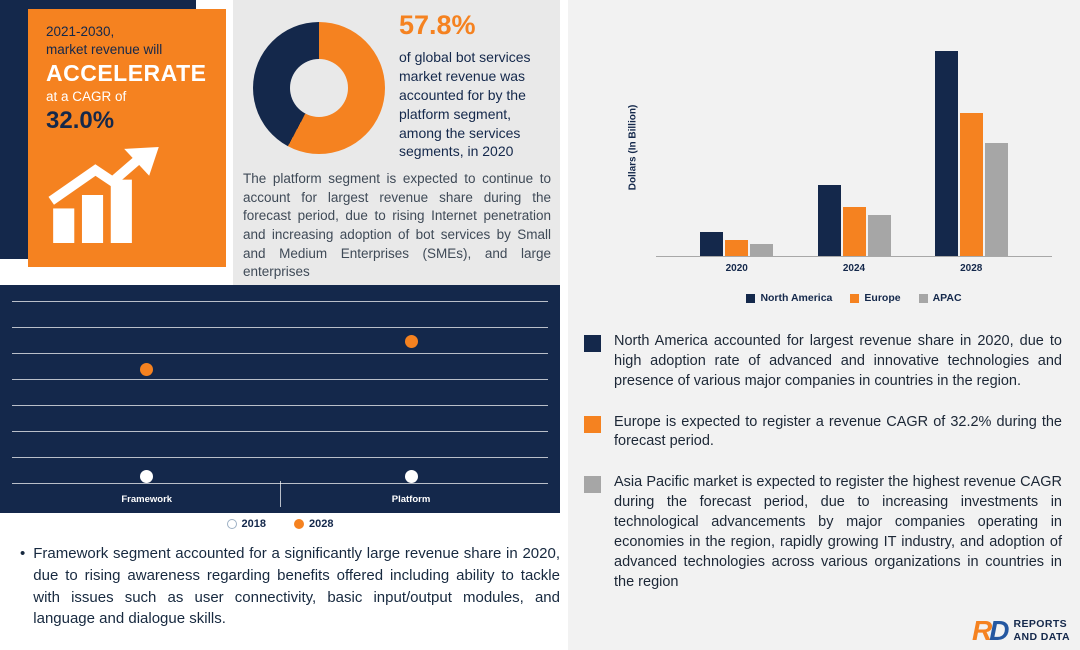 The image size is (1080, 650). I want to click on bar-north-america-2028, so click(946, 153).